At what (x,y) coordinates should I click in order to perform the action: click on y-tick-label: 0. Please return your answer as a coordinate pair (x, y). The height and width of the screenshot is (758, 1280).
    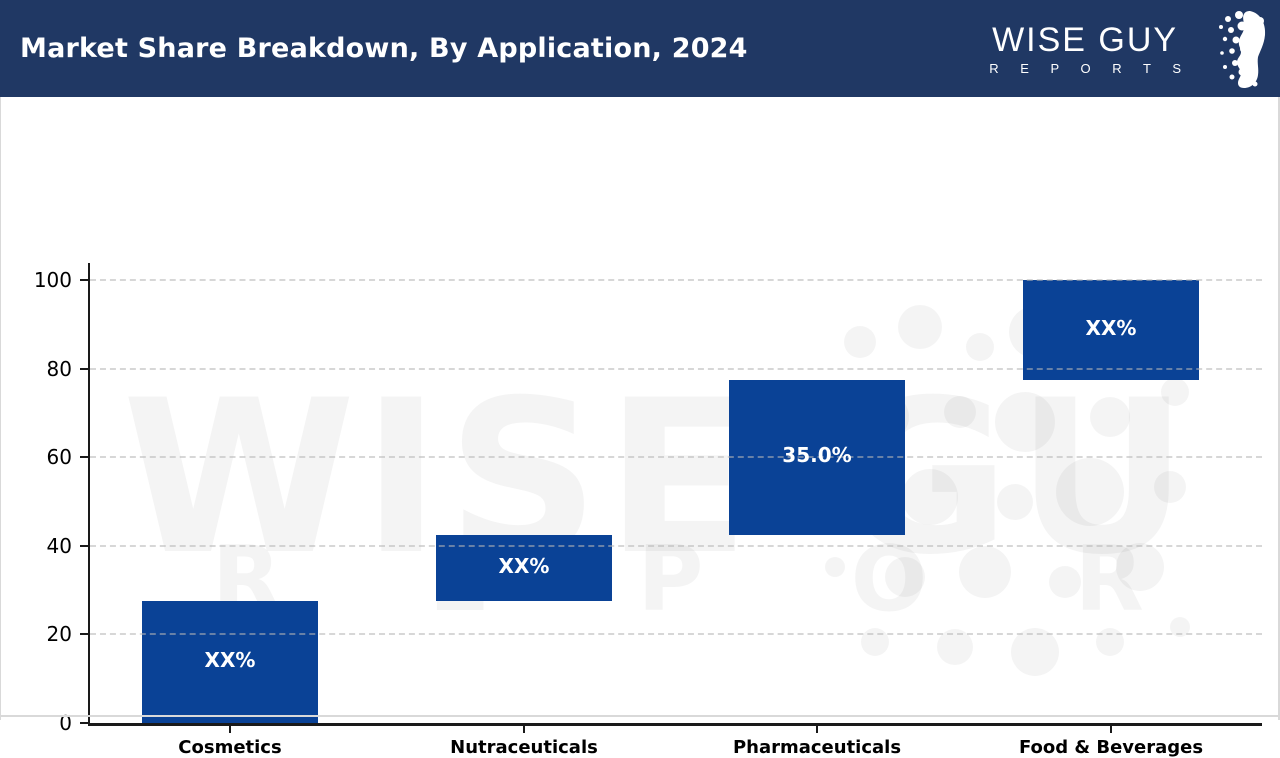
    Looking at the image, I should click on (65, 723).